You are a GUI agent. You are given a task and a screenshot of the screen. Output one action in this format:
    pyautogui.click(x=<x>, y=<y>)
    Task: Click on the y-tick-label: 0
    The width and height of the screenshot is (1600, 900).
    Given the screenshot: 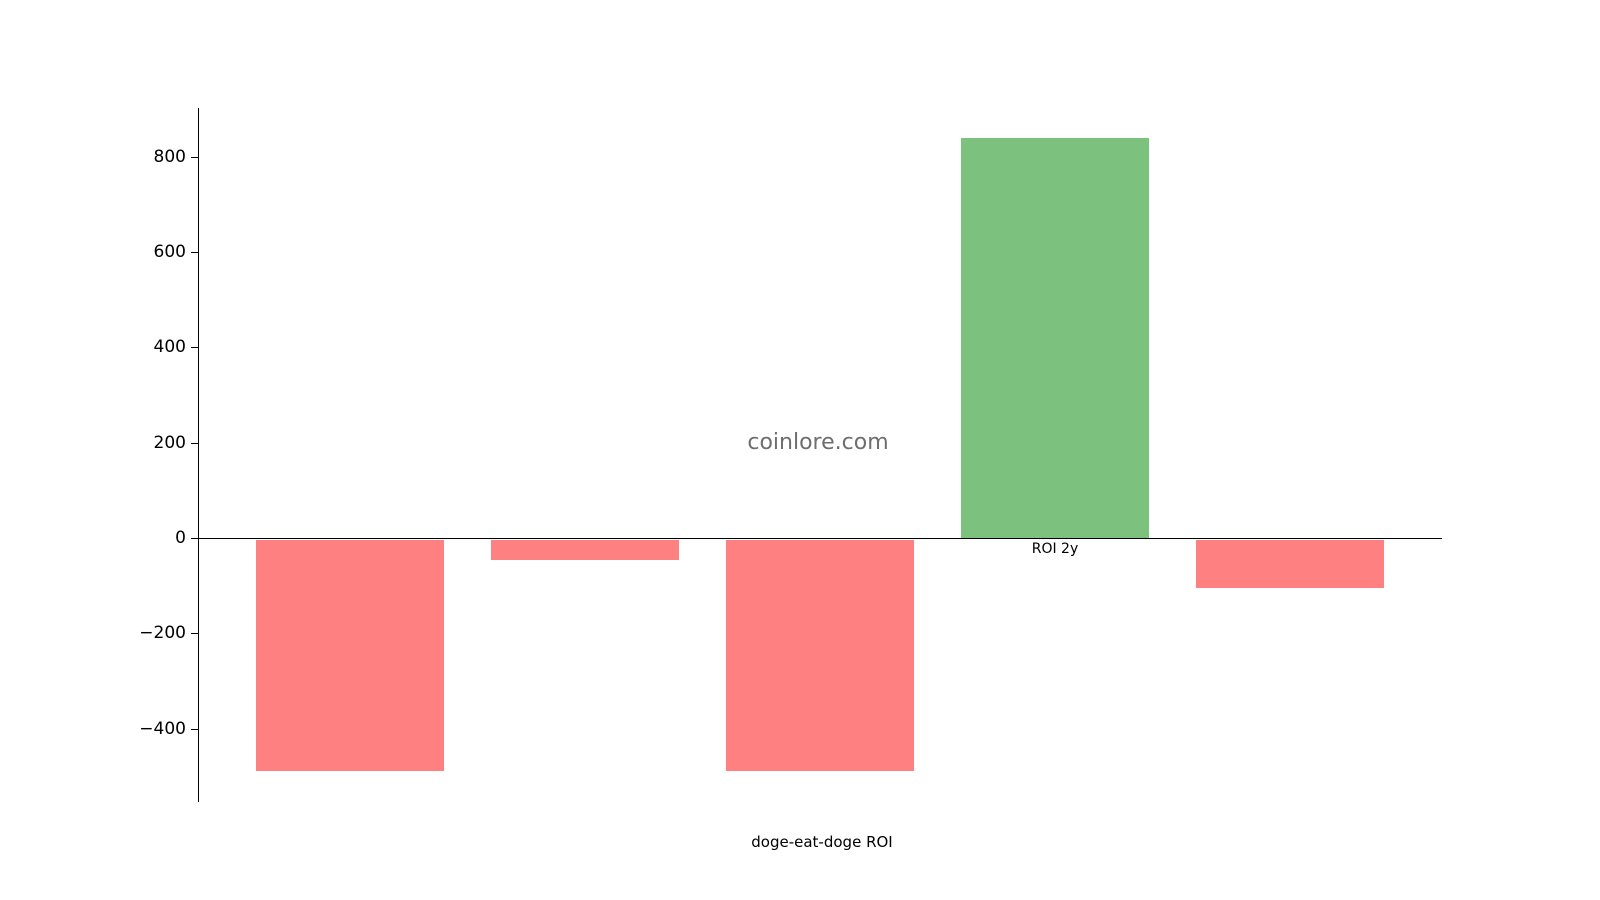 What is the action you would take?
    pyautogui.click(x=180, y=538)
    